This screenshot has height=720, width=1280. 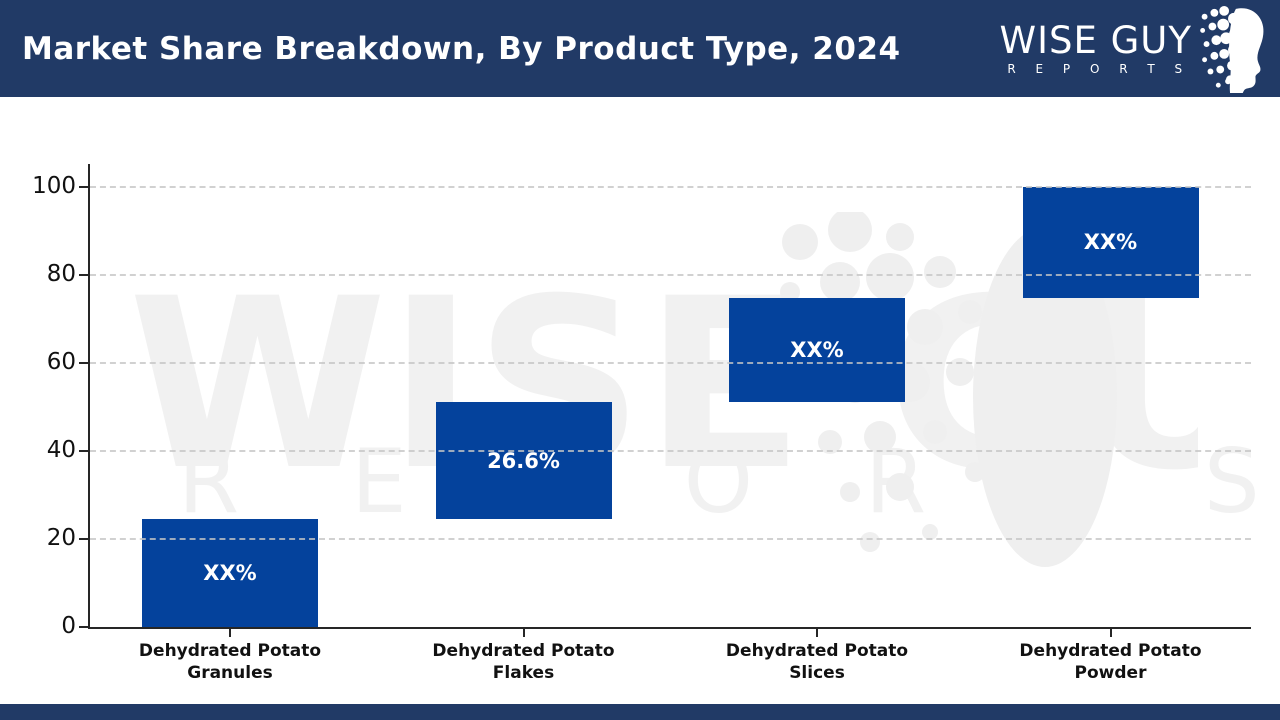 What do you see at coordinates (61, 538) in the screenshot?
I see `y-tick-label: 20` at bounding box center [61, 538].